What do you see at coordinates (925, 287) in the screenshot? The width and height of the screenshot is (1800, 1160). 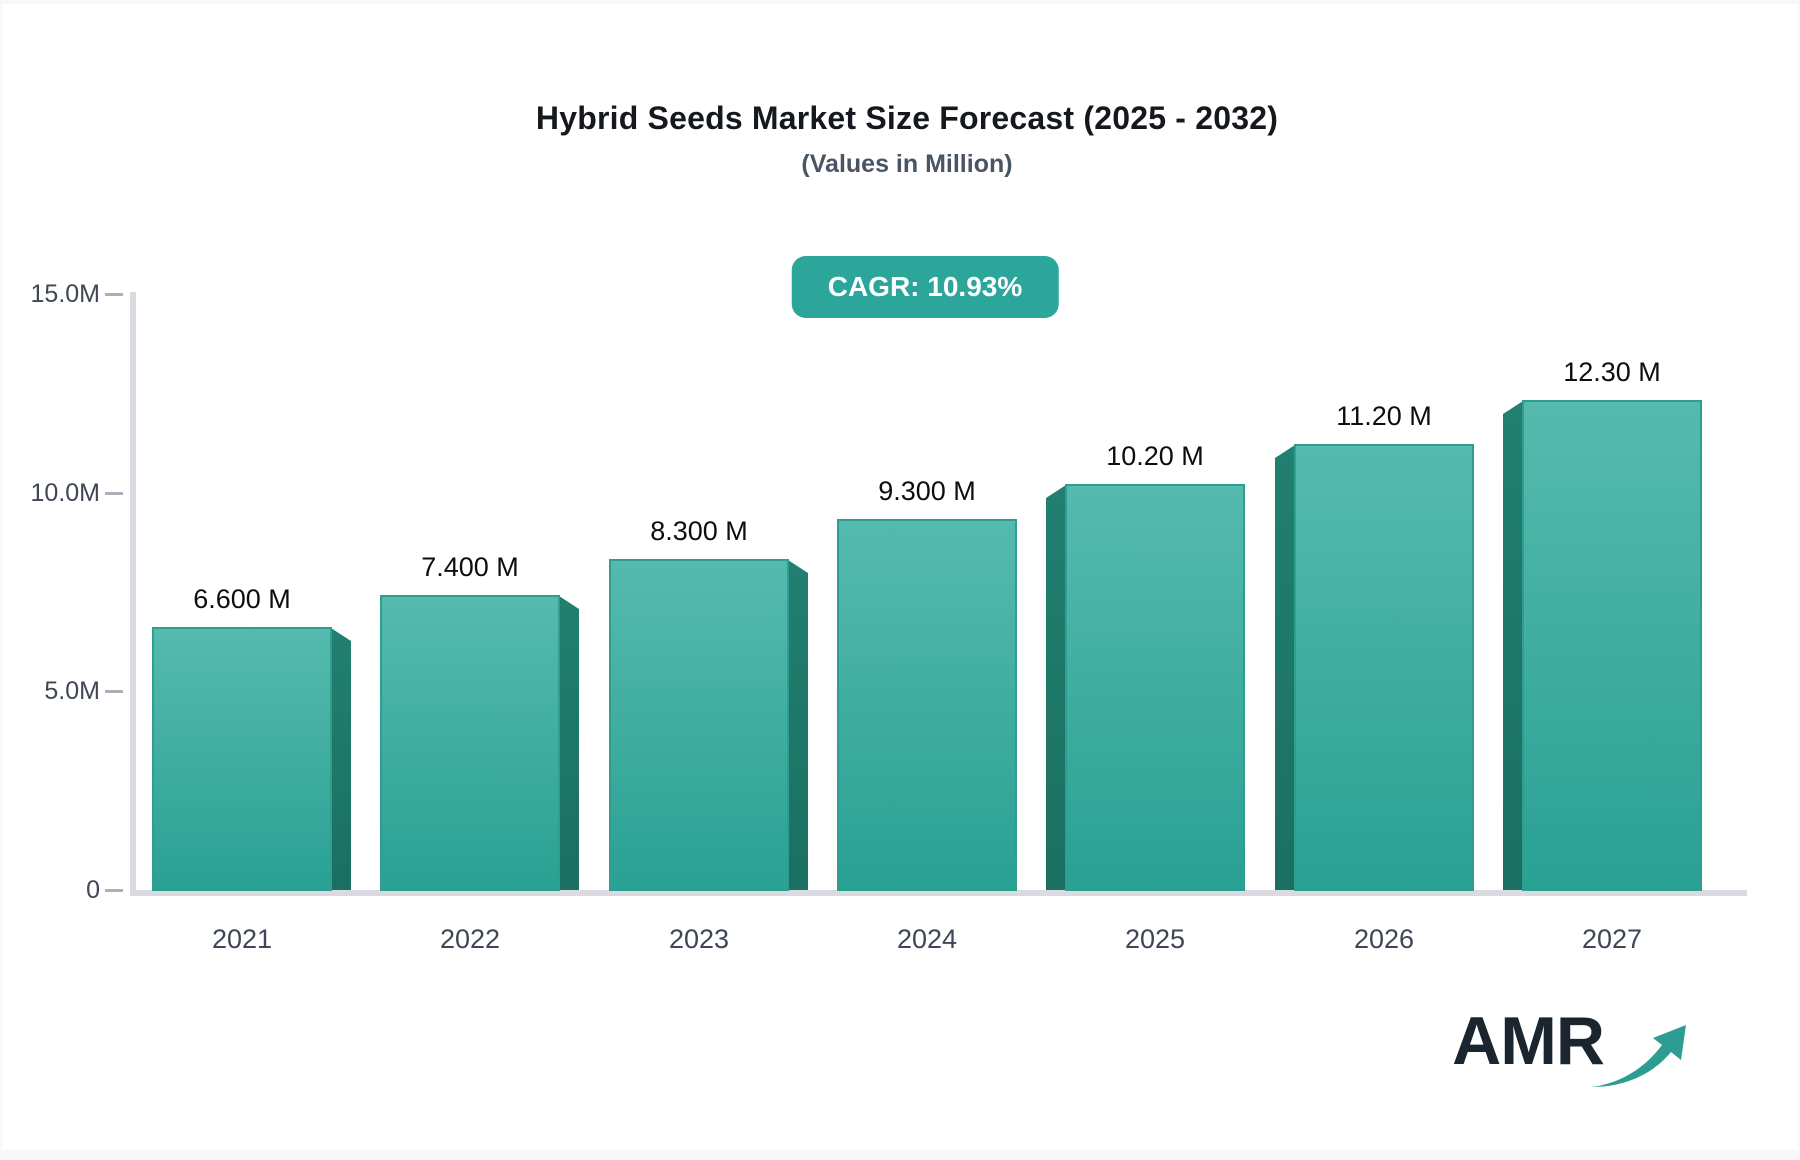 I see `cagr-badge: CAGR: 10.93%` at bounding box center [925, 287].